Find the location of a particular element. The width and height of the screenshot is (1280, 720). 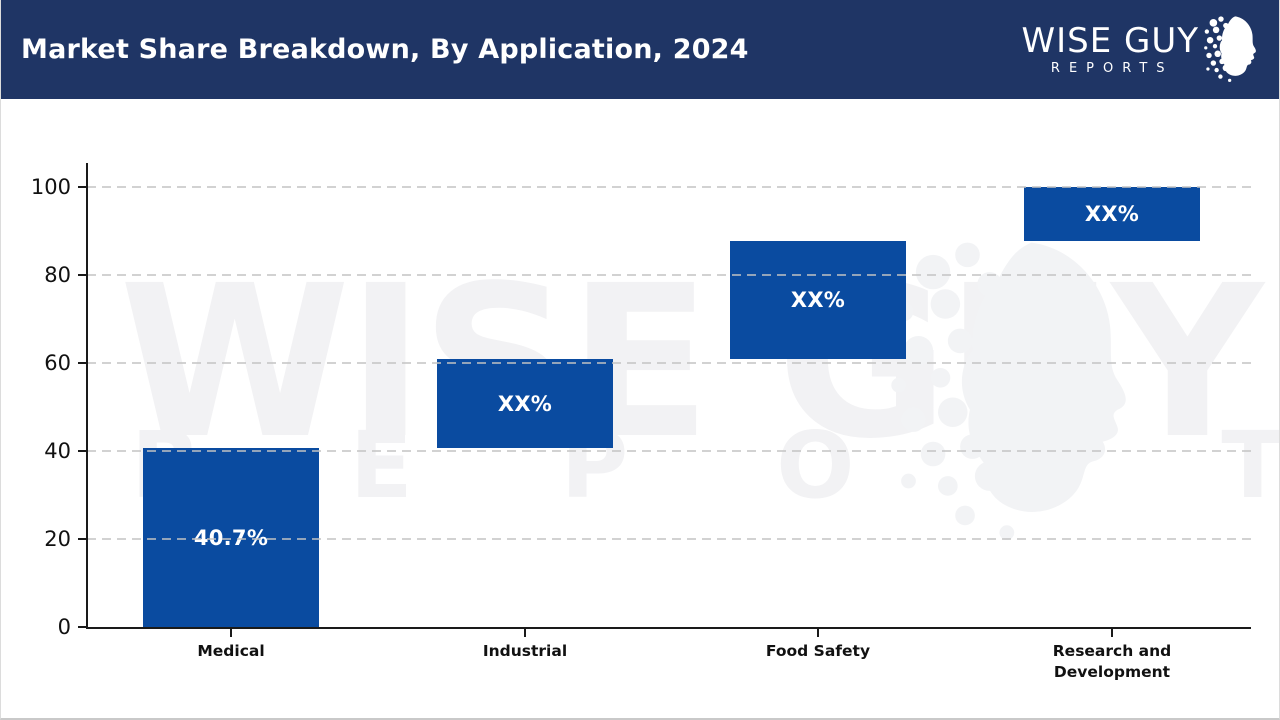

bar-food-safety: XX% is located at coordinates (818, 300).